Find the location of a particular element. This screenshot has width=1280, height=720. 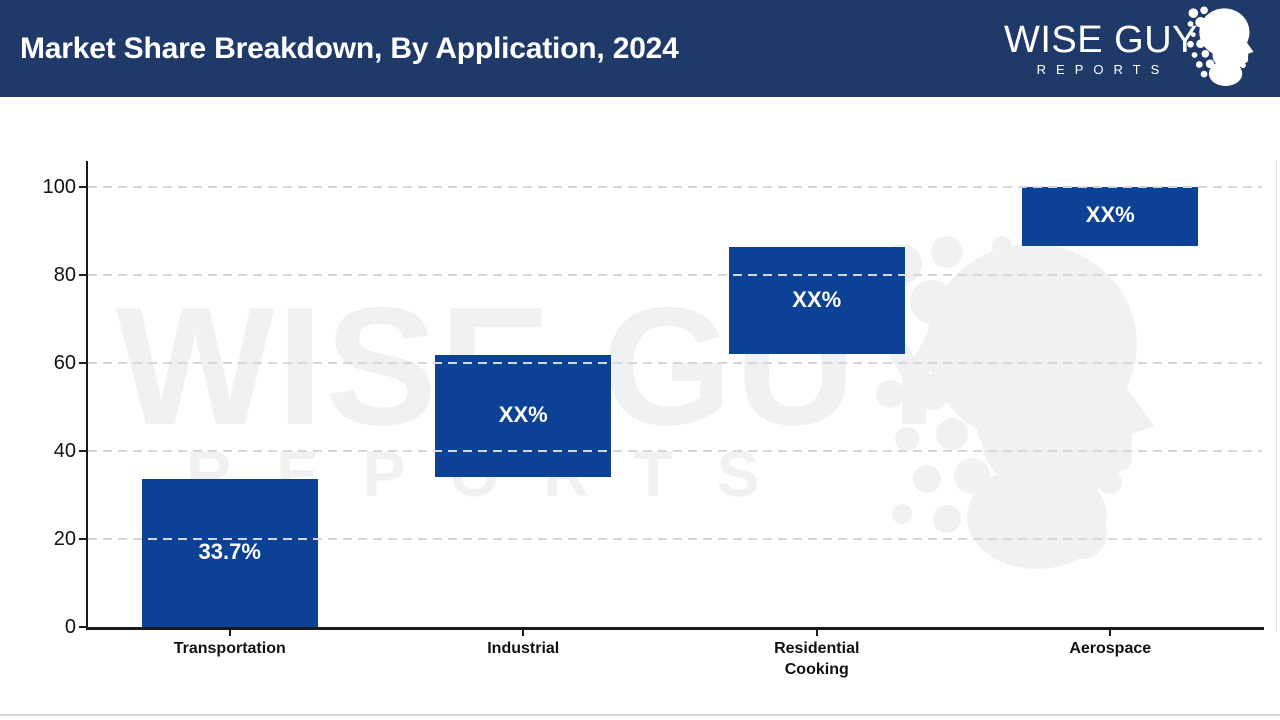

x-tick-industrial is located at coordinates (523, 631).